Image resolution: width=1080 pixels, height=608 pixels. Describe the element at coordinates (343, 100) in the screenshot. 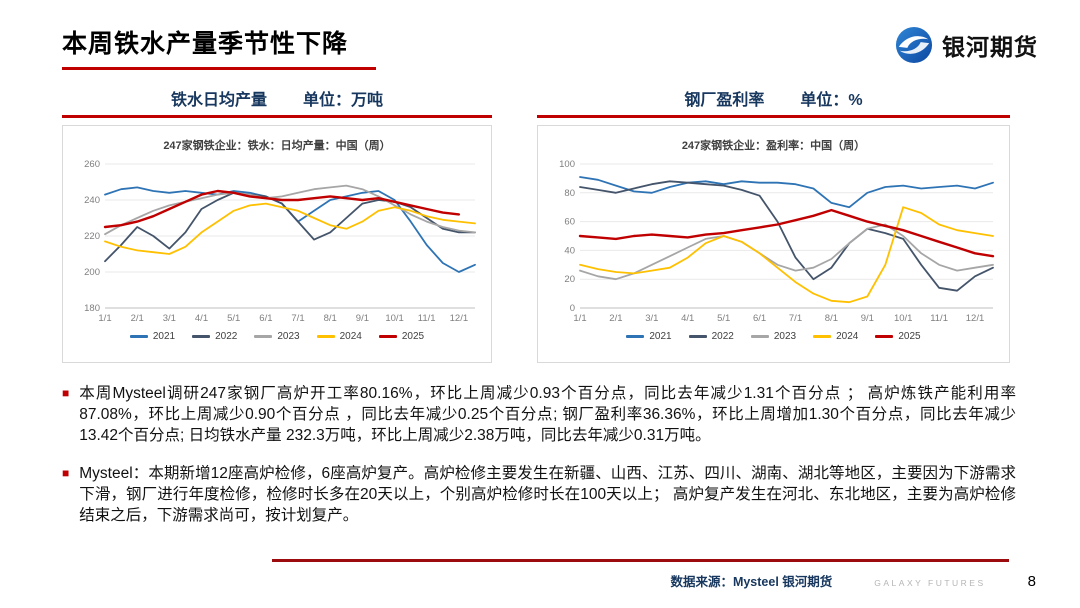

I see `chart-unit-label: 单位：万吨` at that location.